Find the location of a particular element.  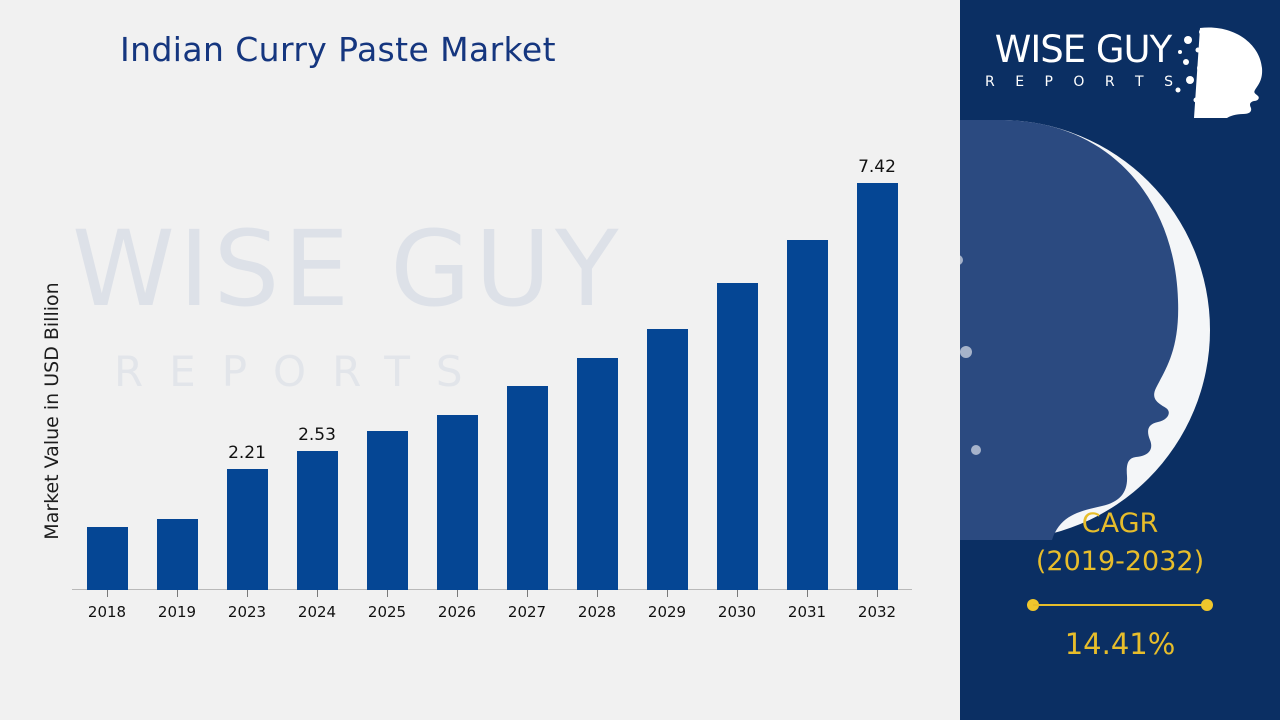

x-axis-tick-label: 2032 is located at coordinates (877, 612).